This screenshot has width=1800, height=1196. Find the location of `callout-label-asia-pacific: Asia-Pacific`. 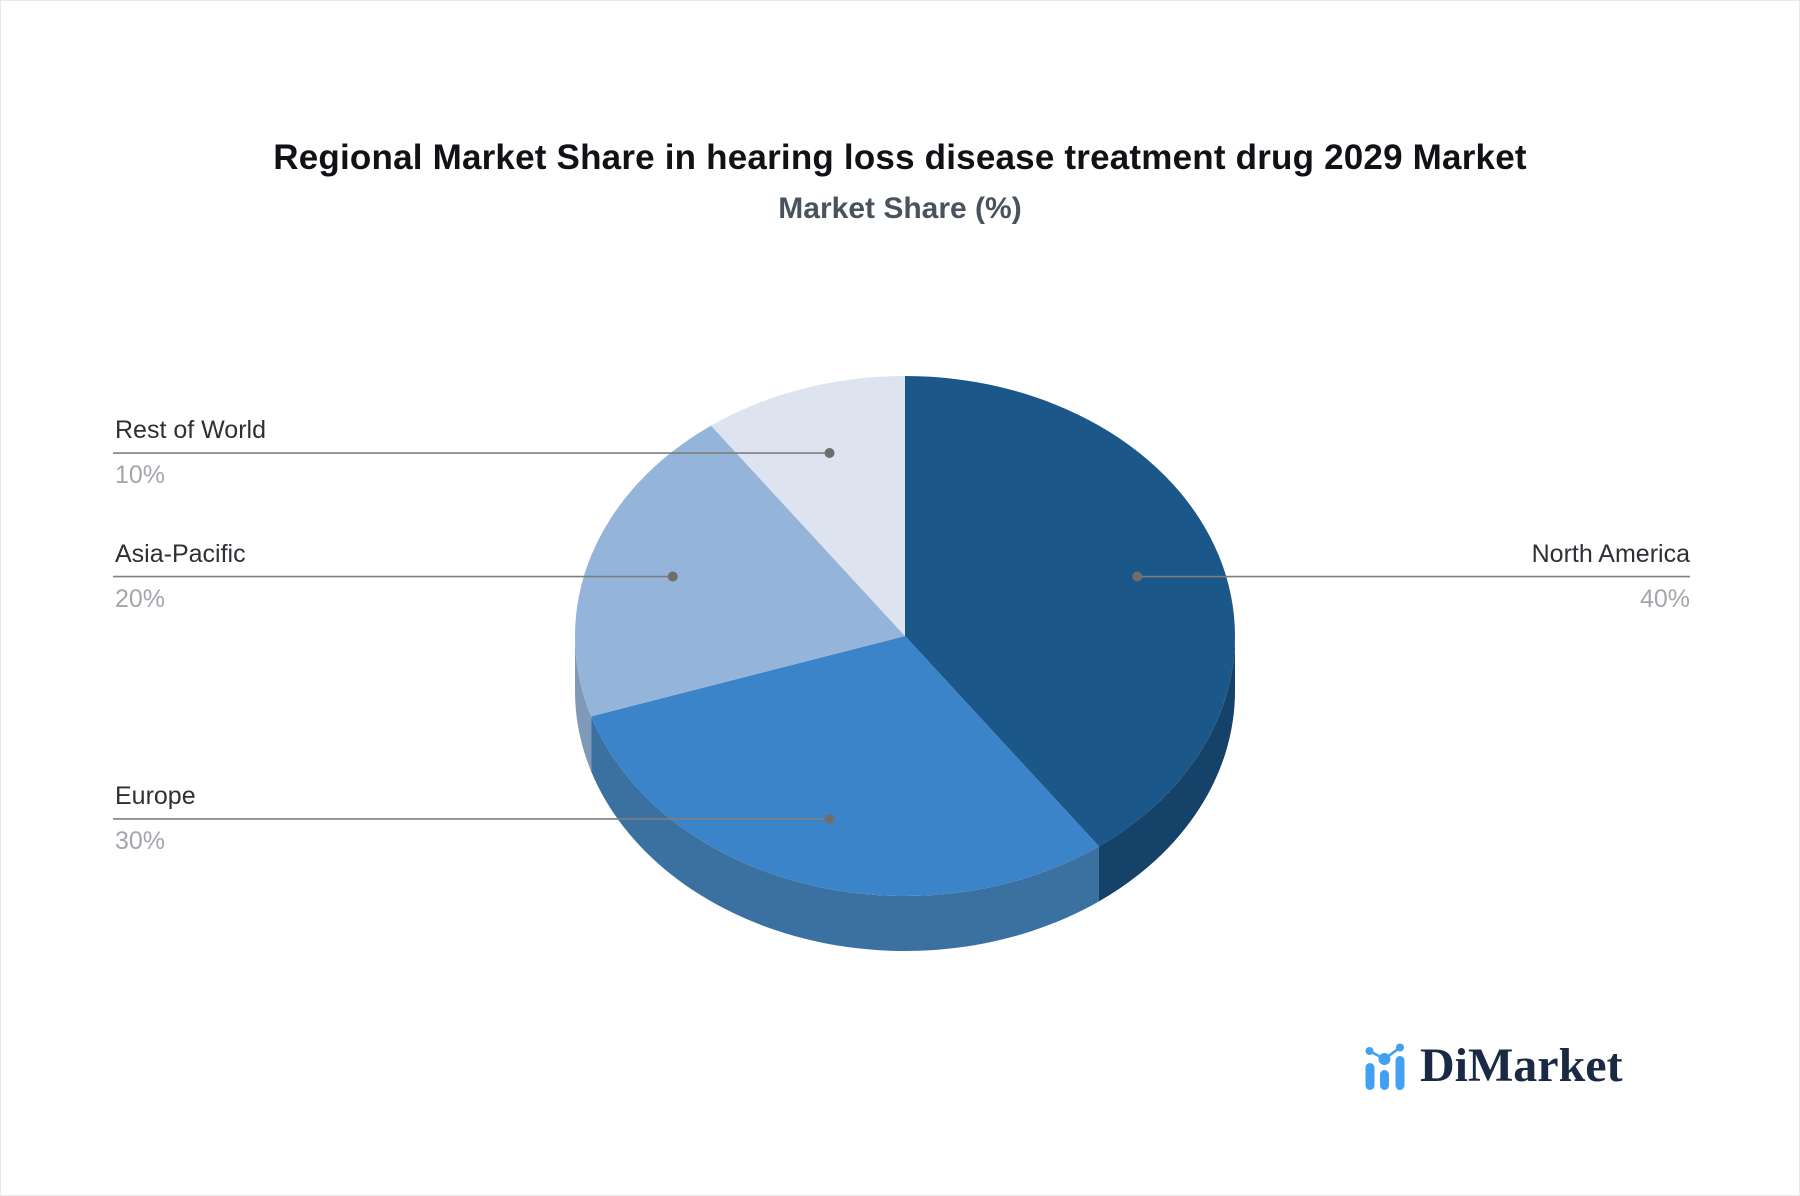

callout-label-asia-pacific: Asia-Pacific is located at coordinates (180, 553).